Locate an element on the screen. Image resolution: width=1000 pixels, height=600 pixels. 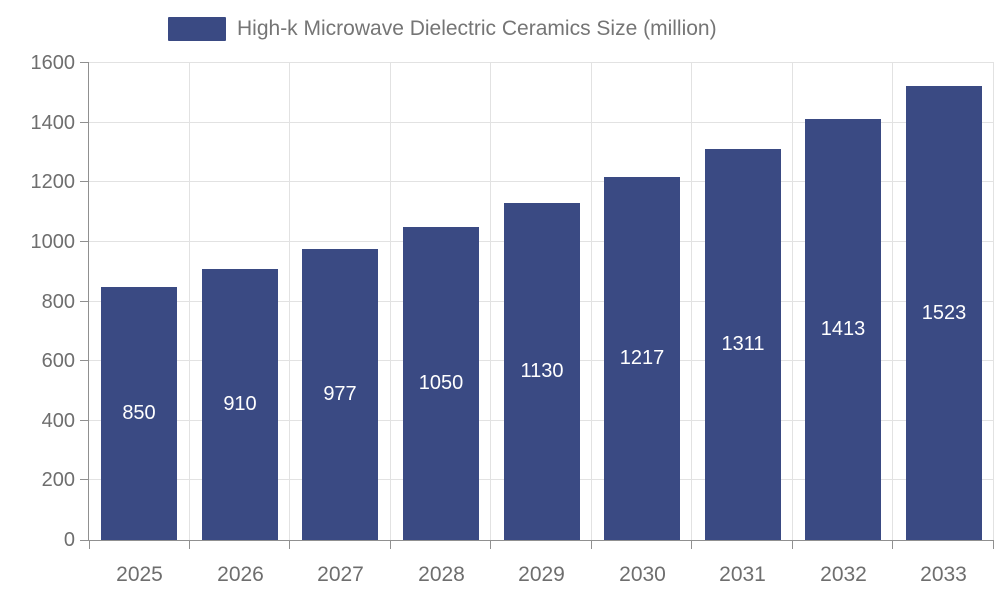
x-tick-label: 2032 is located at coordinates (843, 574).